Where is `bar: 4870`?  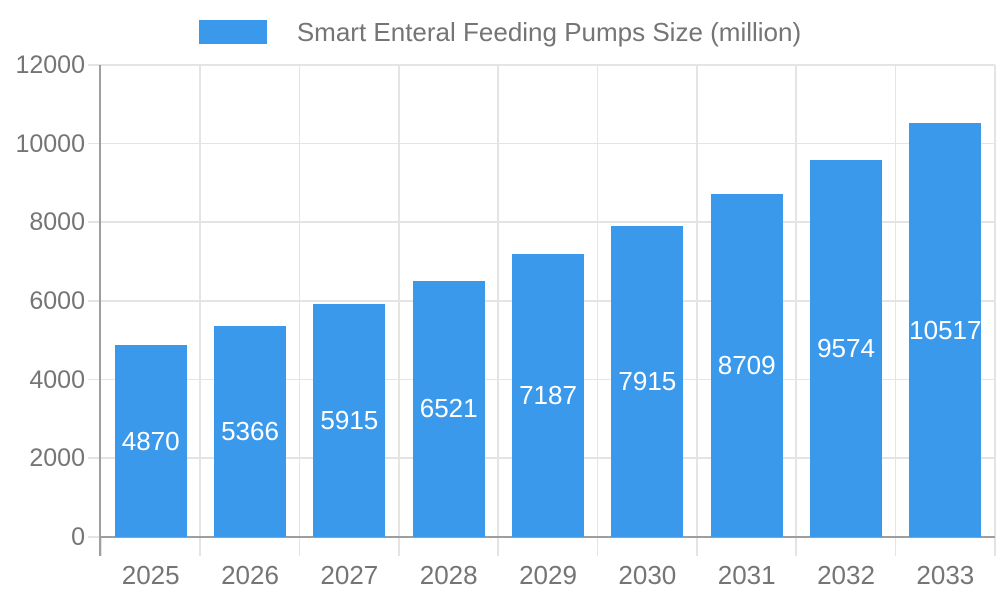 bar: 4870 is located at coordinates (150, 441).